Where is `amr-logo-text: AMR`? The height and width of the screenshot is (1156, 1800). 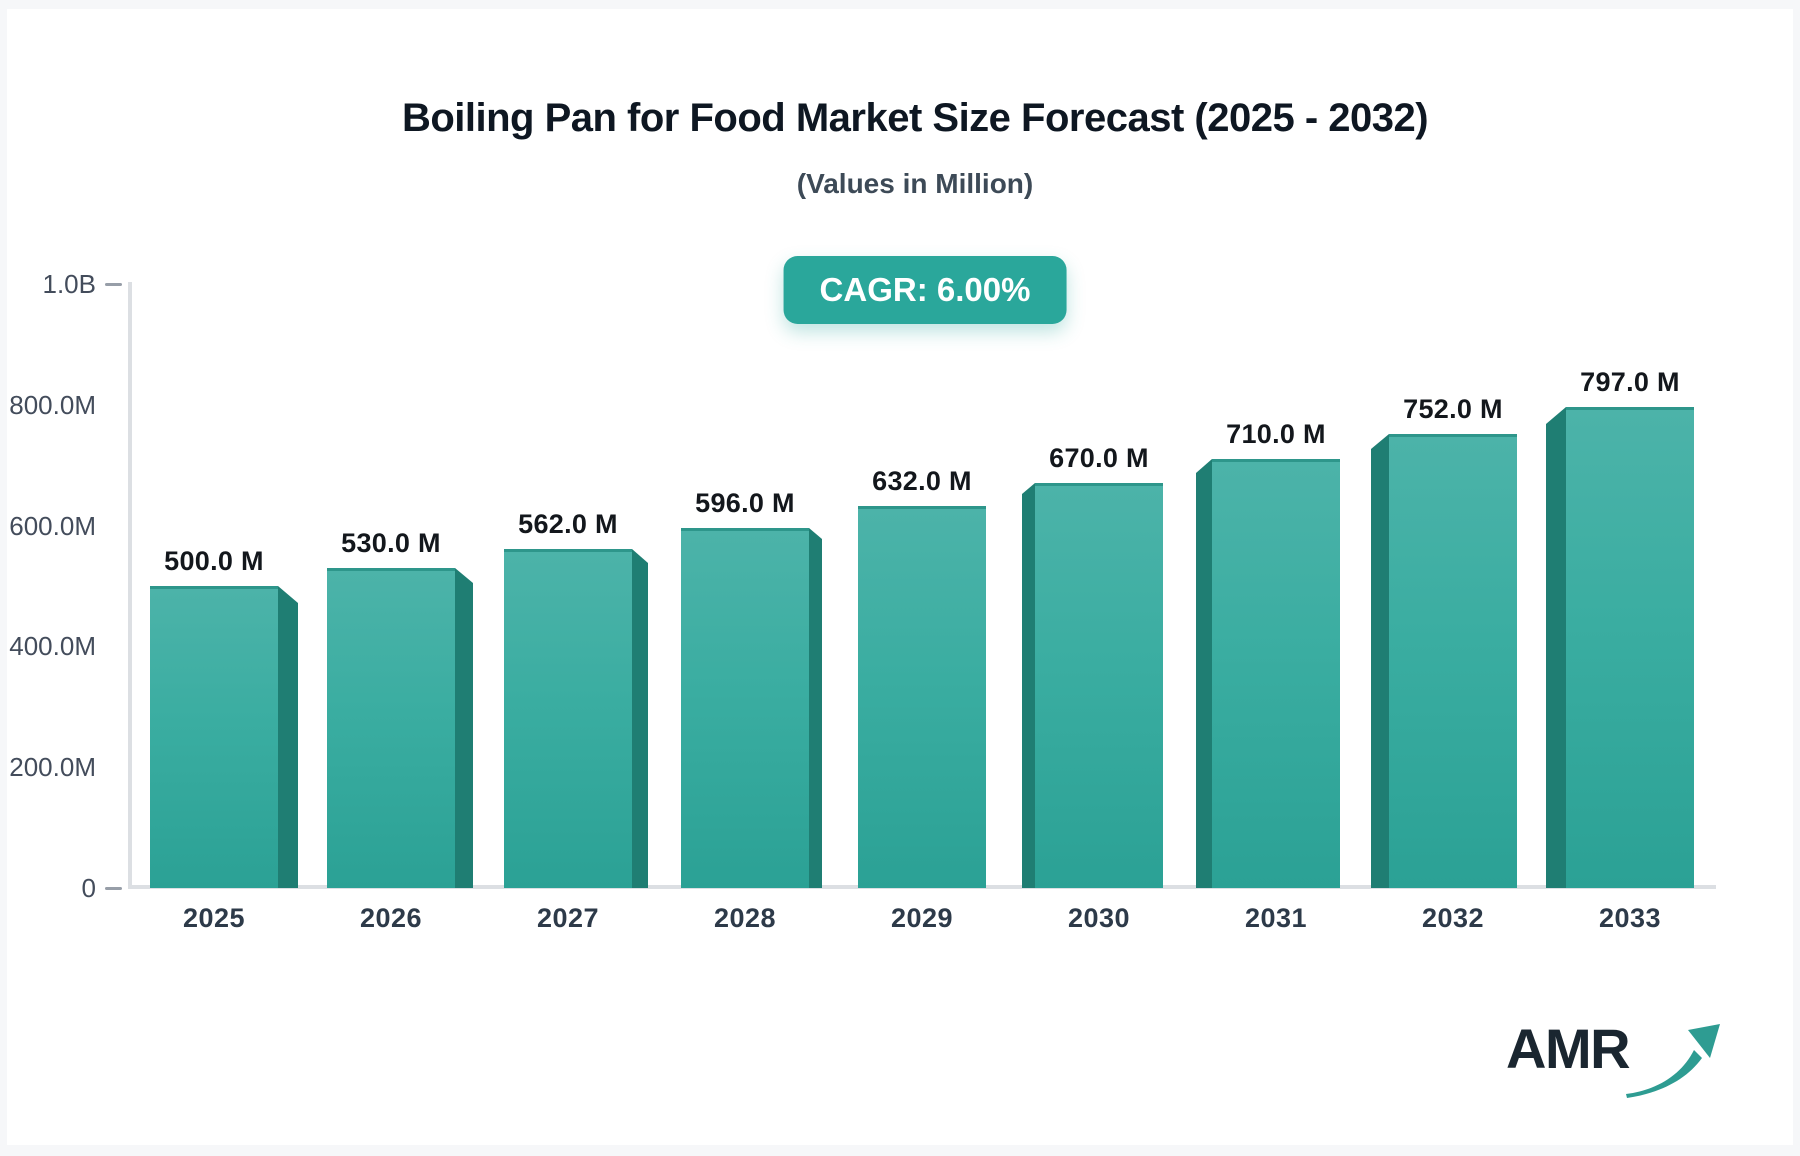
amr-logo-text: AMR is located at coordinates (1568, 1048).